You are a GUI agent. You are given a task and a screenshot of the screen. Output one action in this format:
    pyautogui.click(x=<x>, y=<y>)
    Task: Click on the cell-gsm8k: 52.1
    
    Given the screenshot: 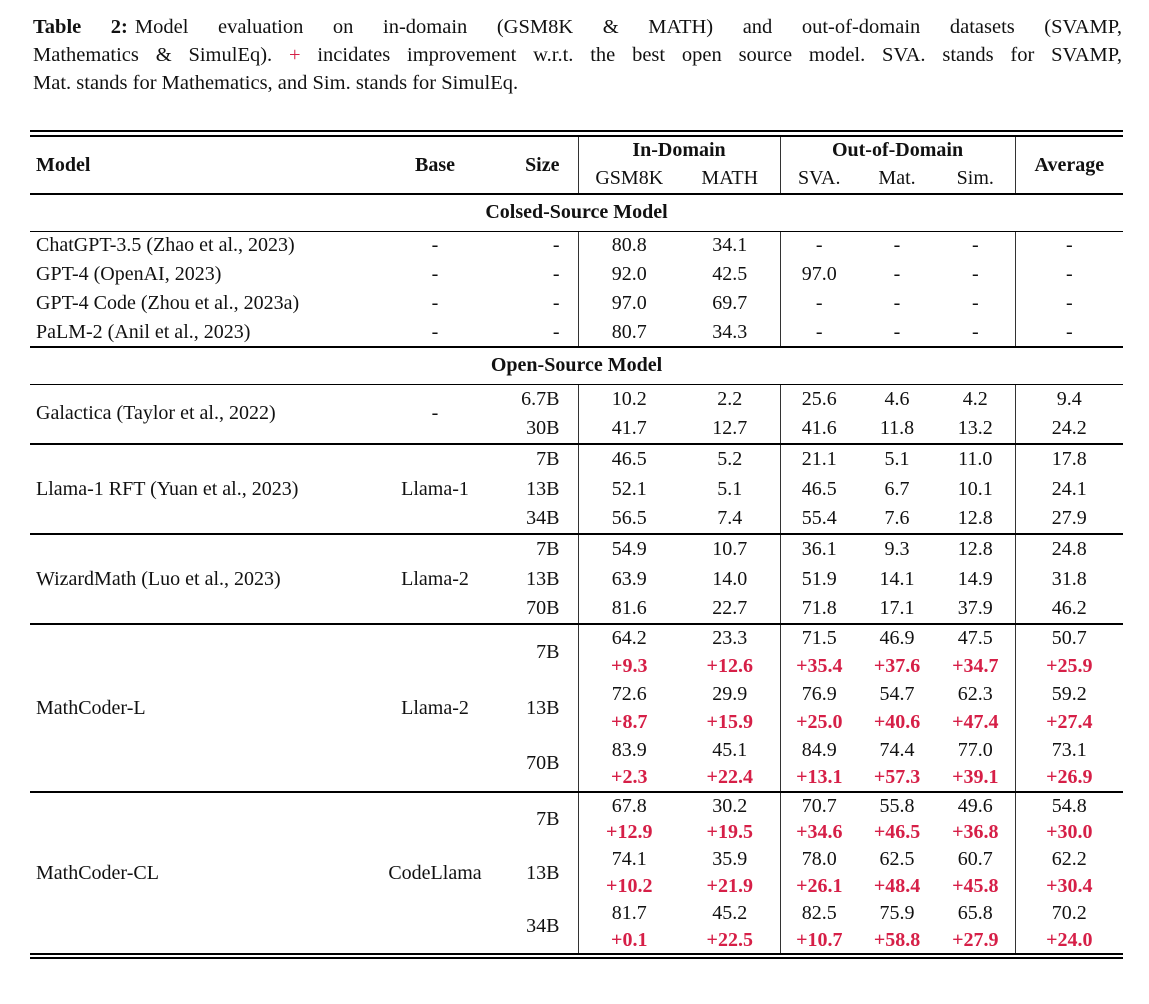 What is the action you would take?
    pyautogui.click(x=628, y=489)
    